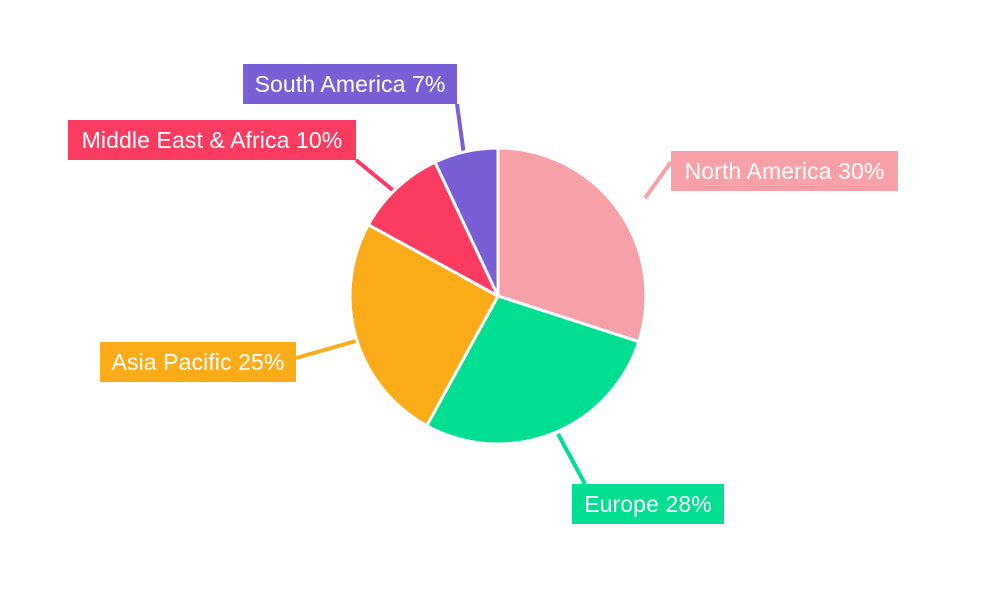  I want to click on pie-label-middle-east-africa: Middle East & Africa 10%, so click(212, 140).